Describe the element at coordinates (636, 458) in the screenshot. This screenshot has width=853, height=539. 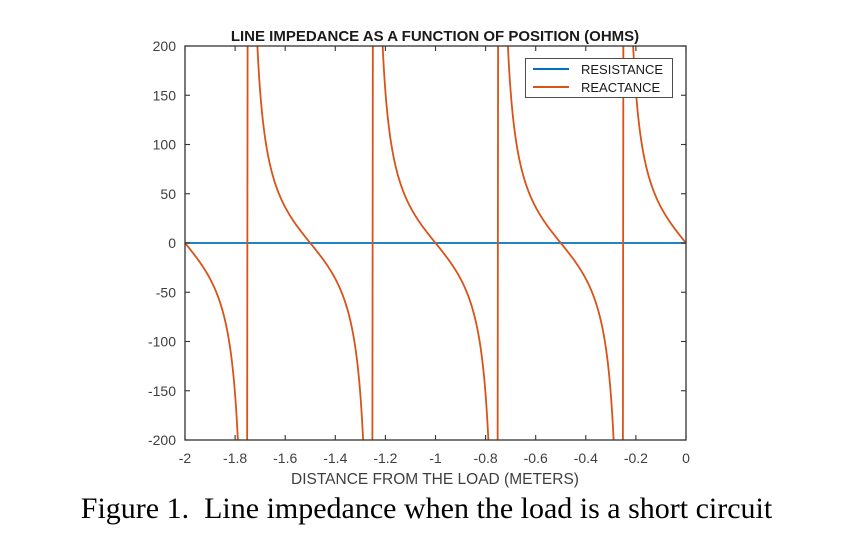
I see `x-tick-label: -0.2` at that location.